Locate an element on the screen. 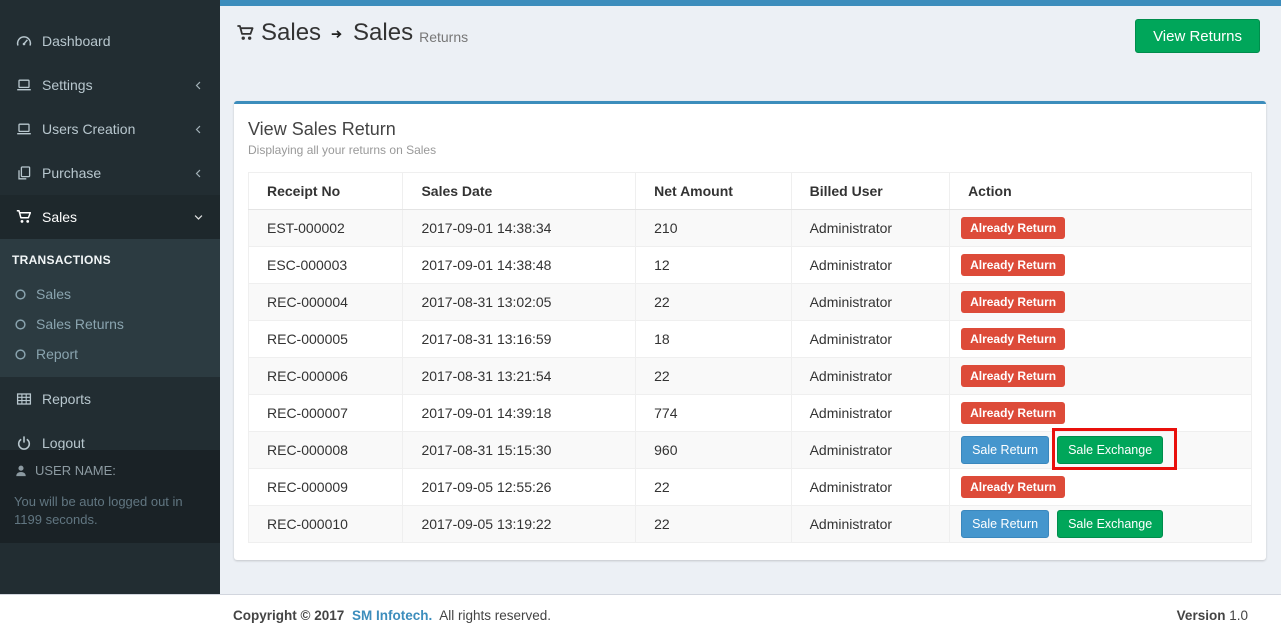  cell-sales-date: 2017-08-31 13:21:54 is located at coordinates (519, 376).